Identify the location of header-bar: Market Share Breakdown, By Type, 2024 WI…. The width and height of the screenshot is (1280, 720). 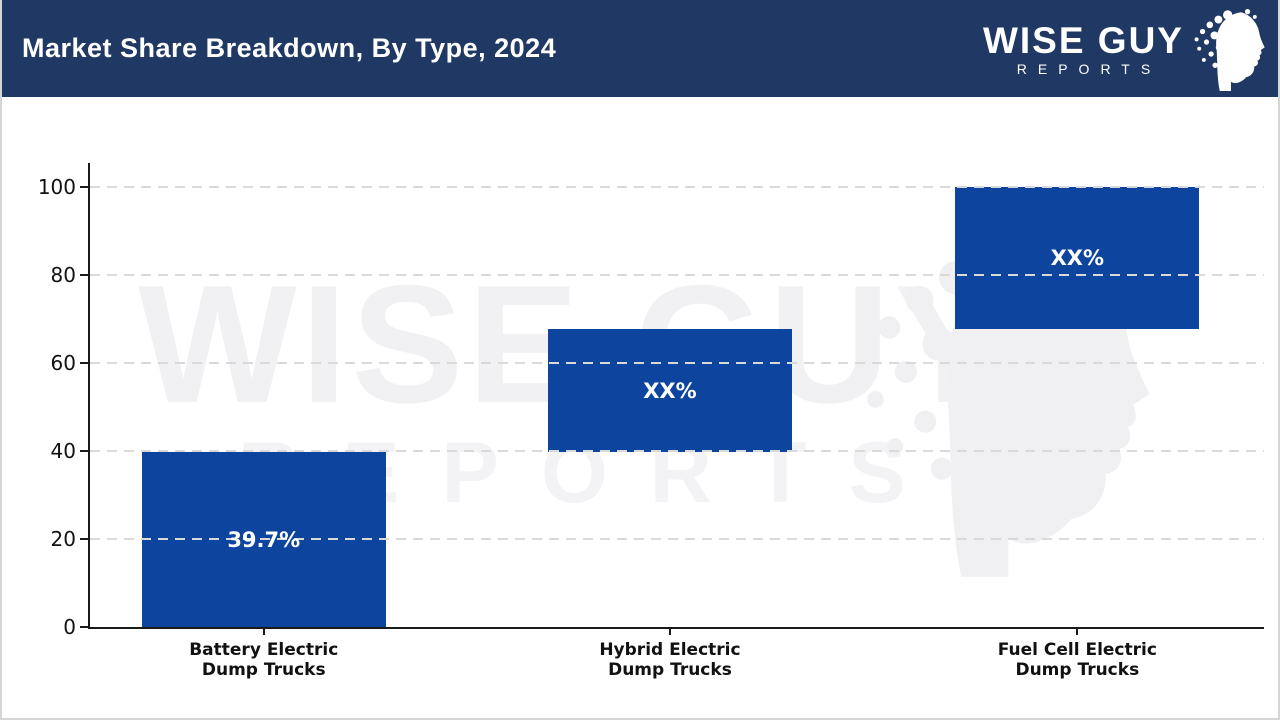
(640, 48).